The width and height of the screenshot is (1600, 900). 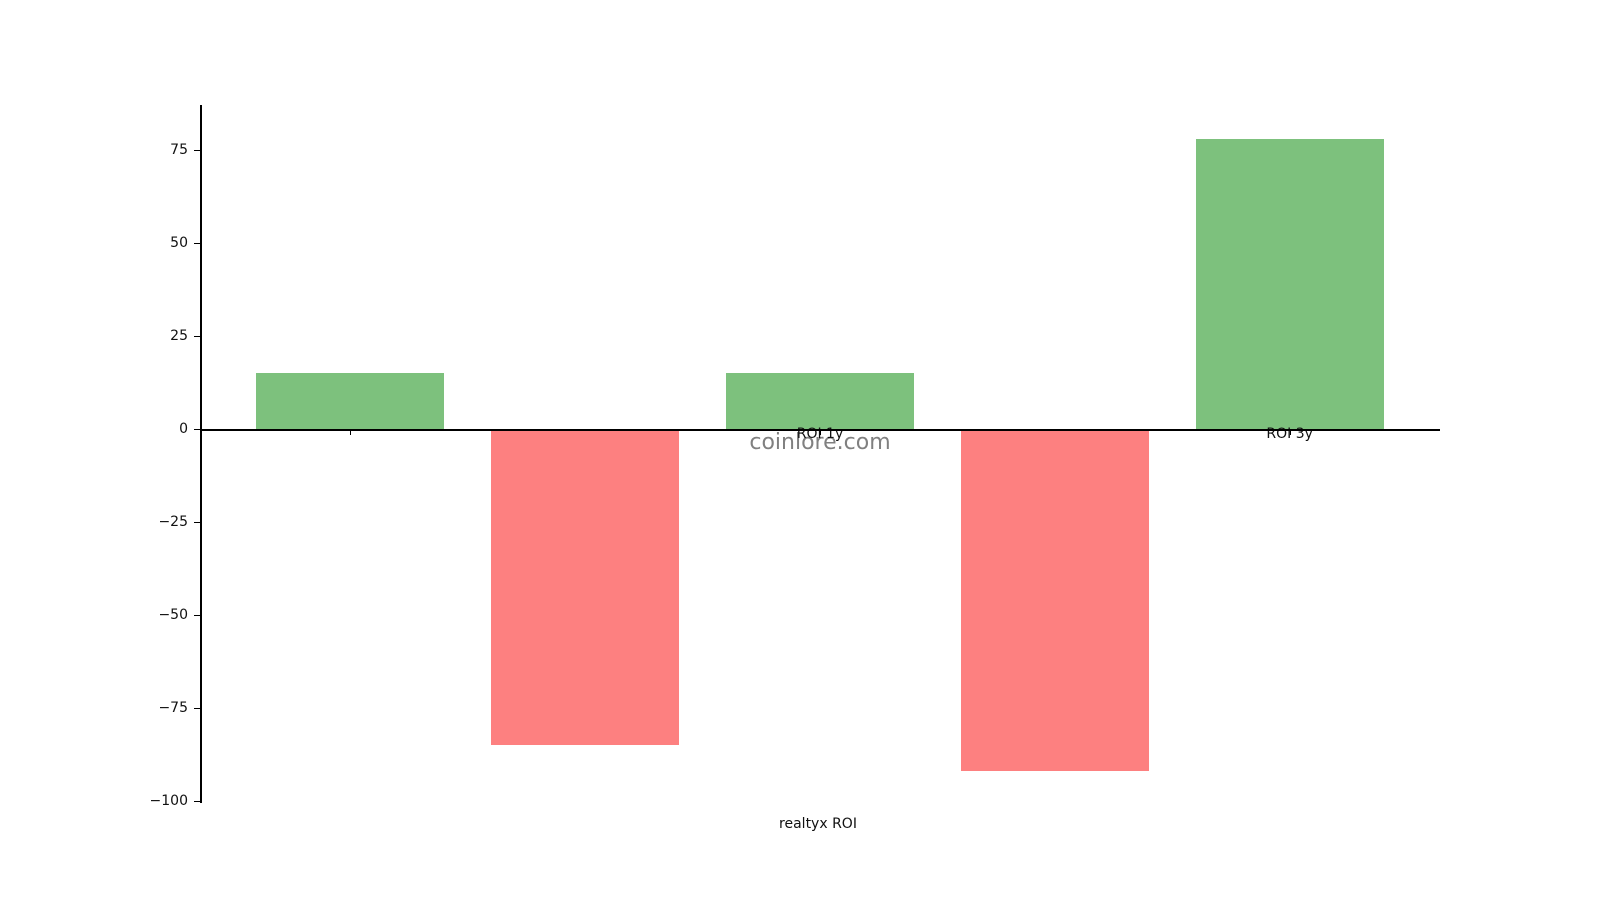 What do you see at coordinates (1289, 284) in the screenshot?
I see `bar-4-positive` at bounding box center [1289, 284].